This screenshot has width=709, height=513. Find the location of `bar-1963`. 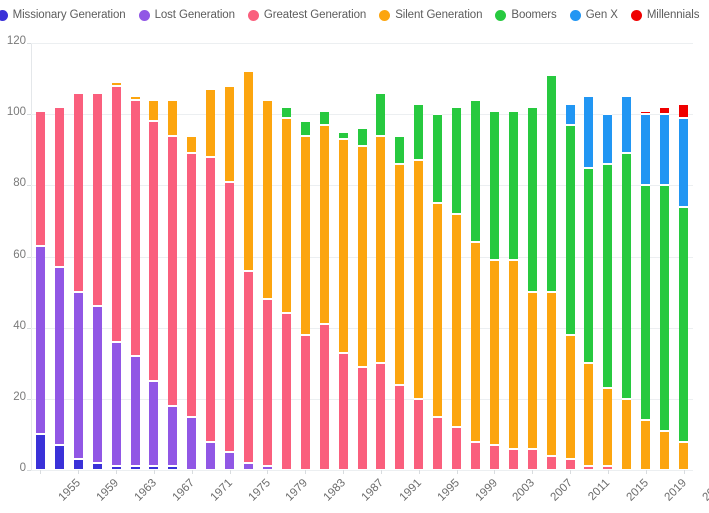

bar-1963 is located at coordinates (116, 256).